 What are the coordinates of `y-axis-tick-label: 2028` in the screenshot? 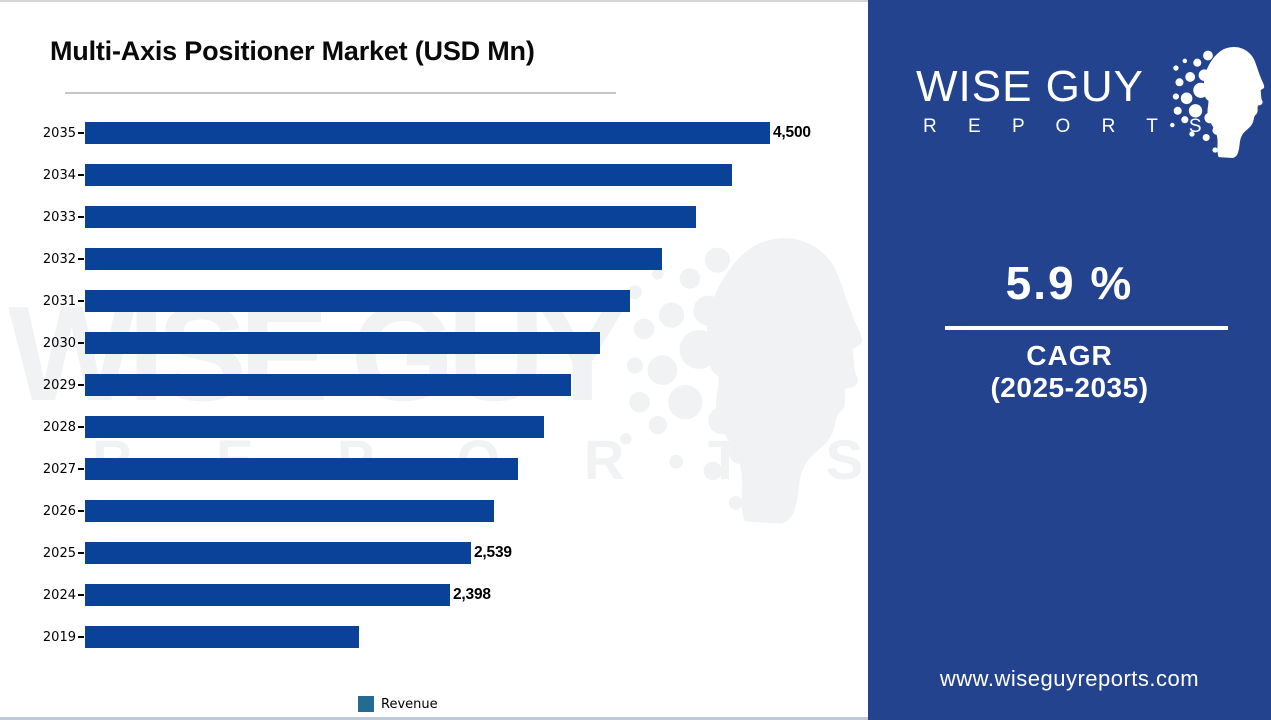 It's located at (59, 427).